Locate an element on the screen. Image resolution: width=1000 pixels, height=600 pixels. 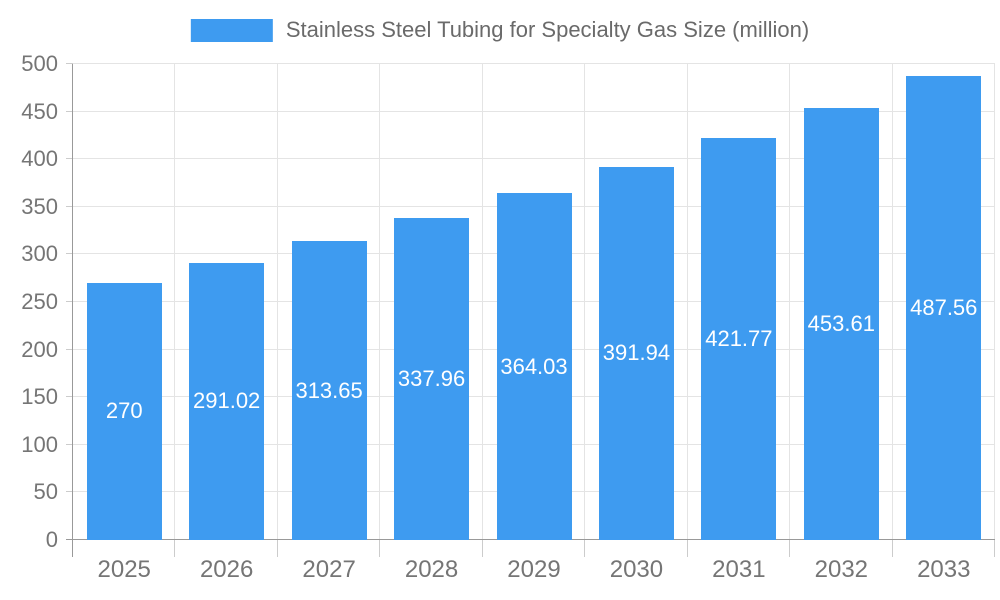
y-axis-label: 0 is located at coordinates (51, 539).